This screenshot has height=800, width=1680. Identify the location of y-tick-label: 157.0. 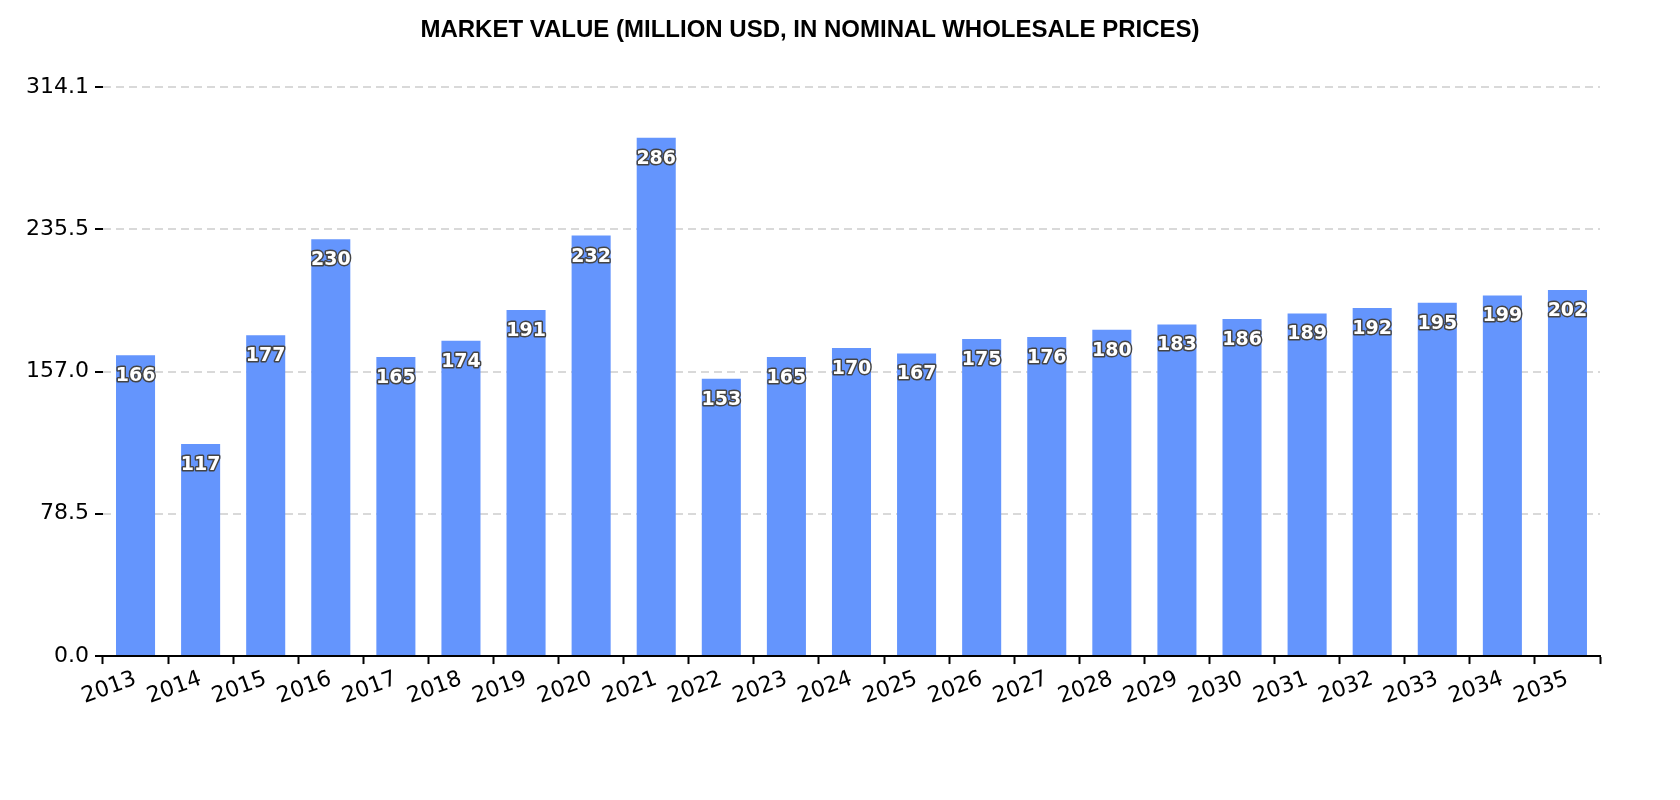
(57, 370).